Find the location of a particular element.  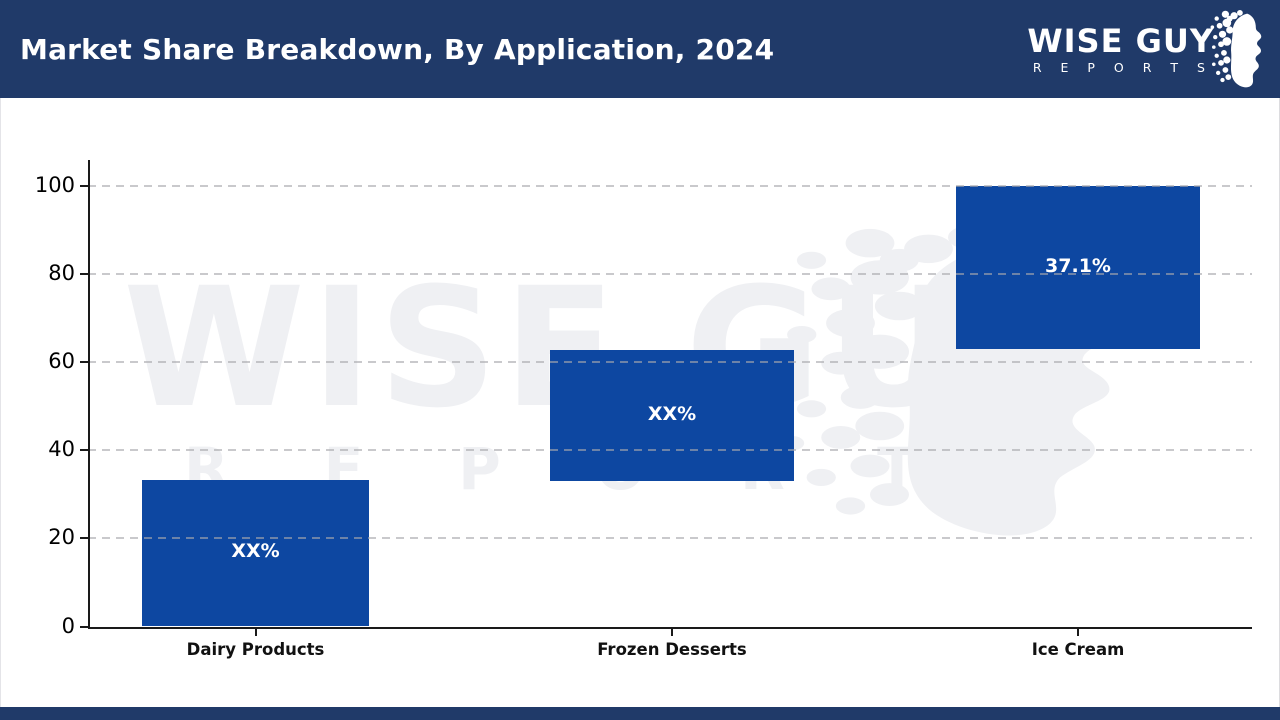

wise-guy-logo: WISE GUY R E P O R T S is located at coordinates (1146, 50).